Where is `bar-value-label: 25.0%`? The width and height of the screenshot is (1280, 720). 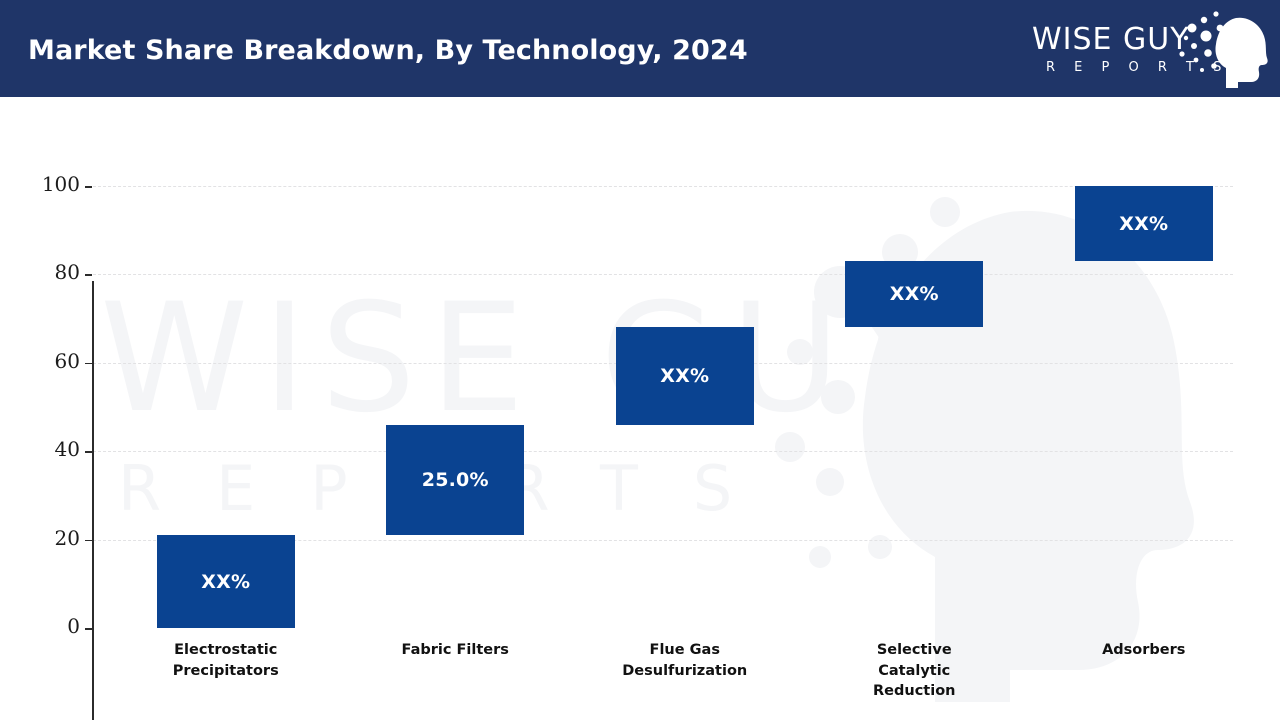
bar-value-label: 25.0% is located at coordinates (455, 479).